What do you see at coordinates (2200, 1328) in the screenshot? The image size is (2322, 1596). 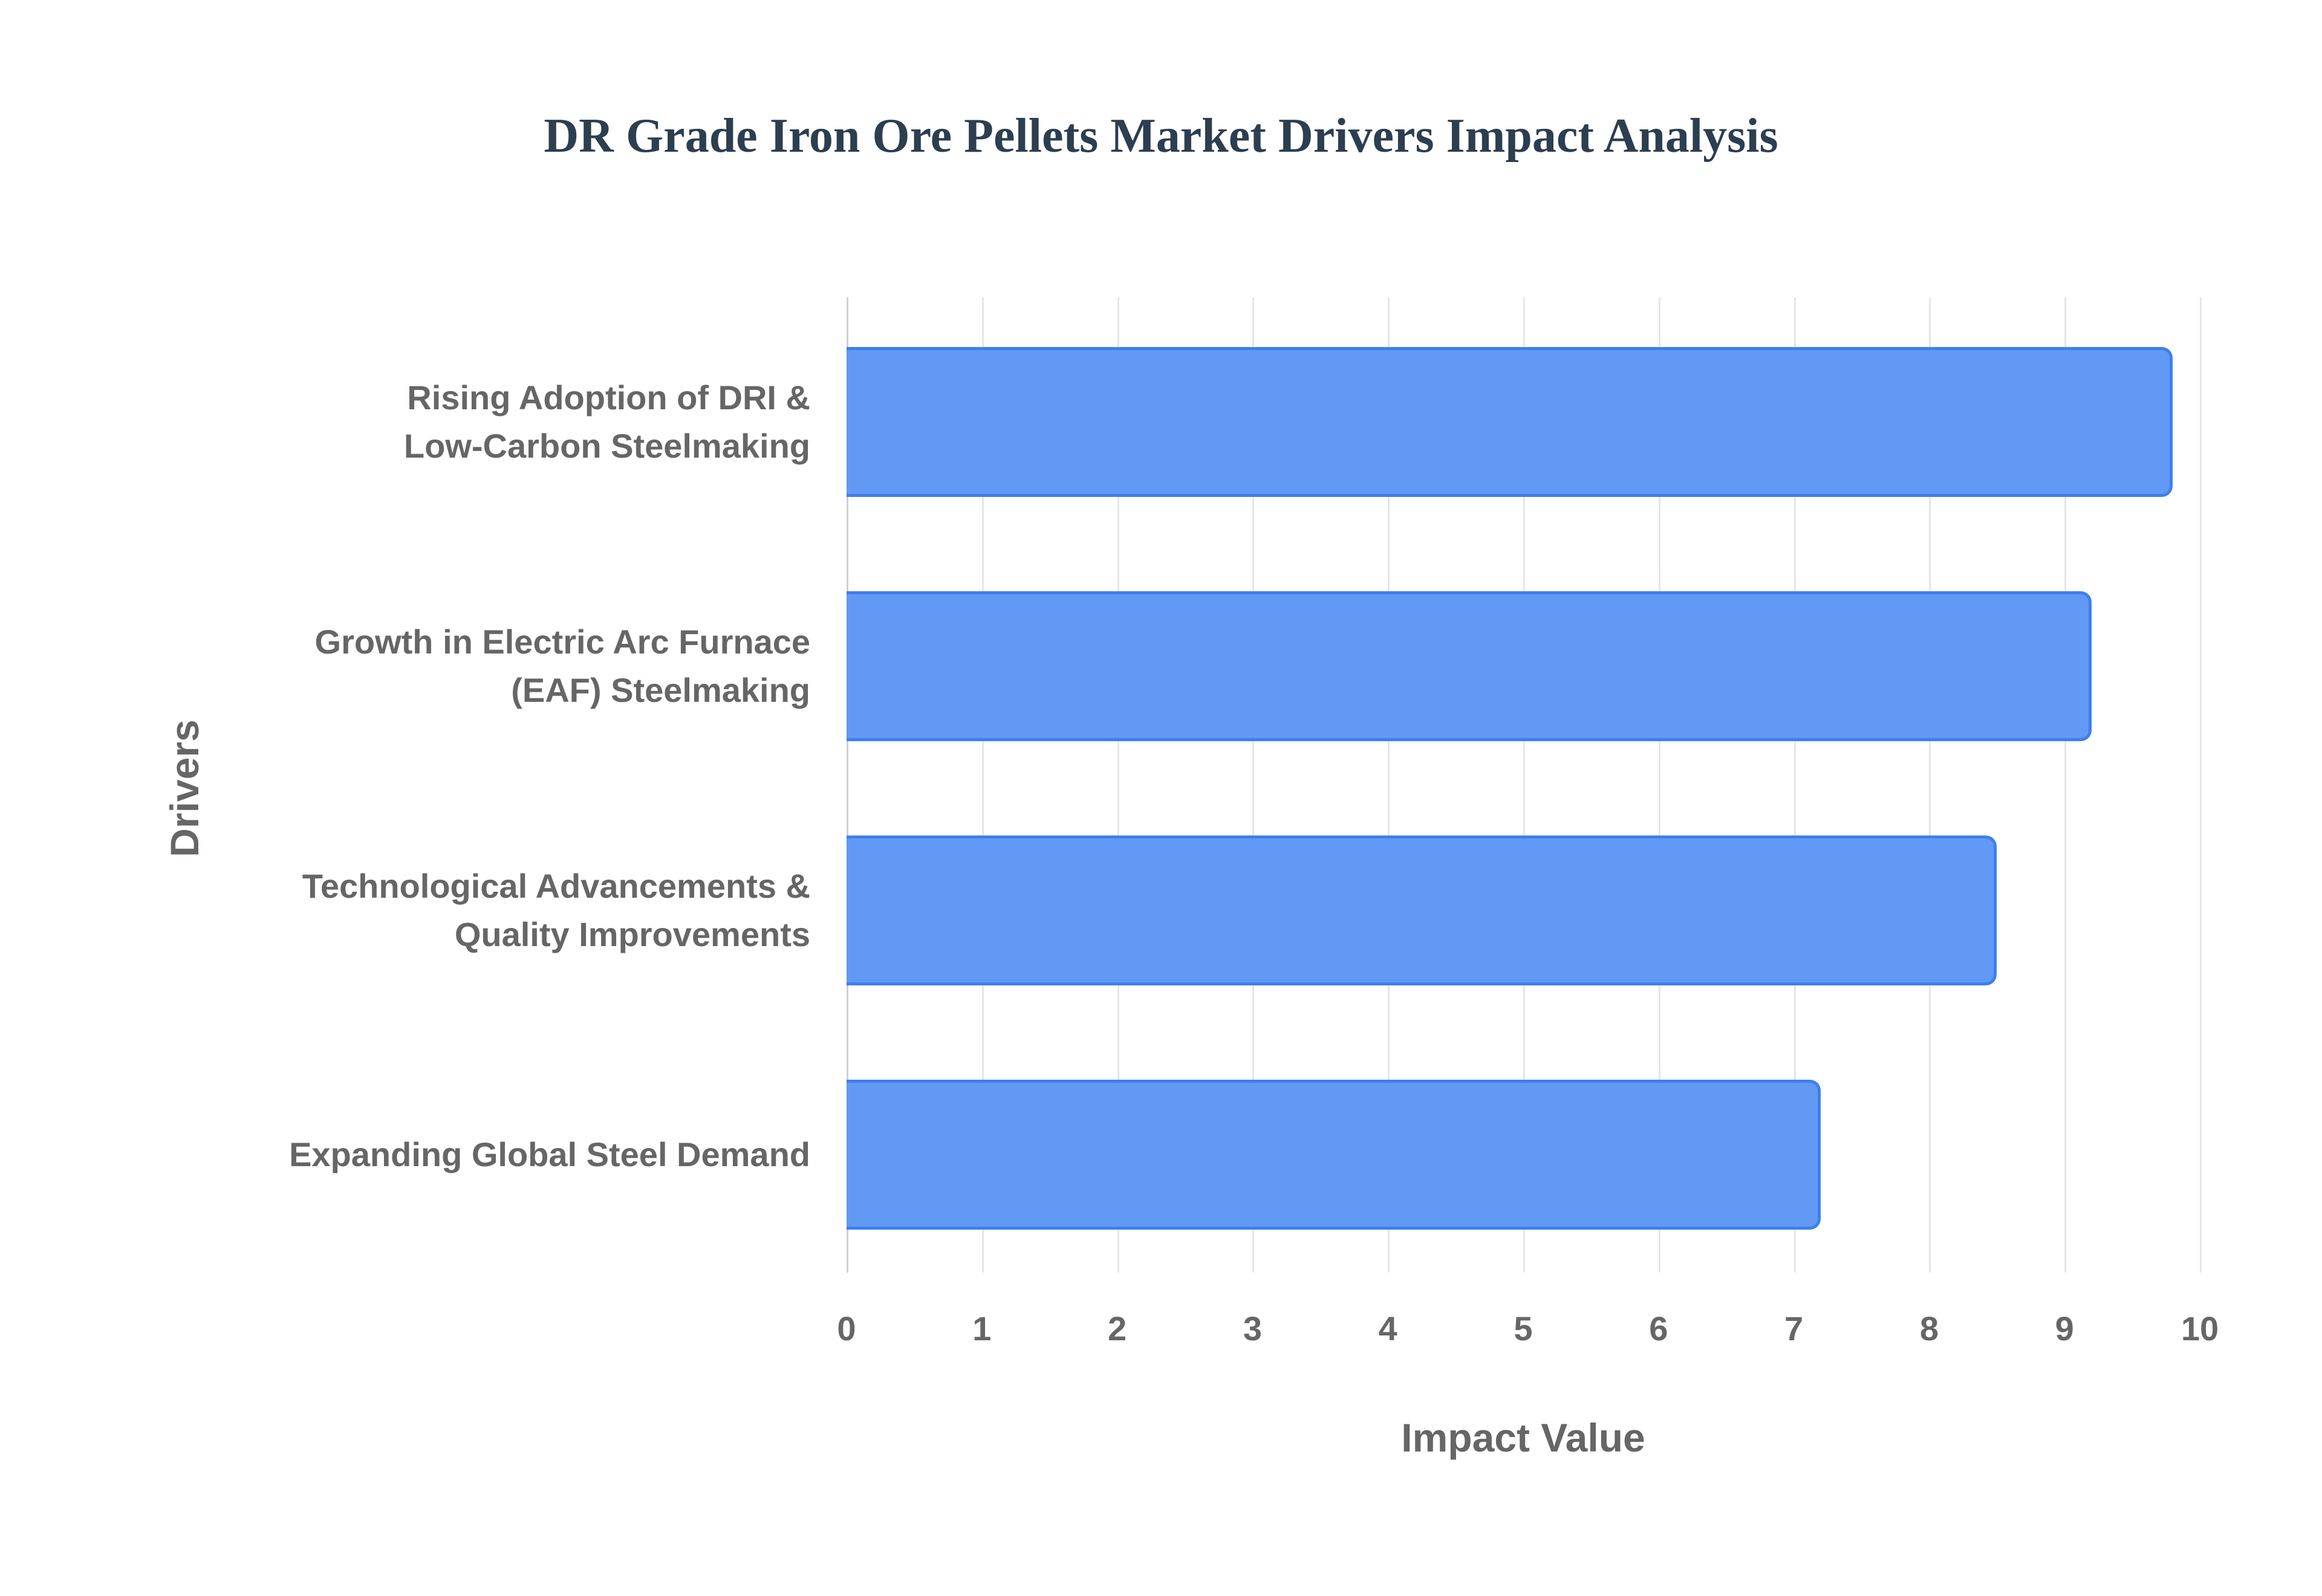 I see `x-tick-label: 10` at bounding box center [2200, 1328].